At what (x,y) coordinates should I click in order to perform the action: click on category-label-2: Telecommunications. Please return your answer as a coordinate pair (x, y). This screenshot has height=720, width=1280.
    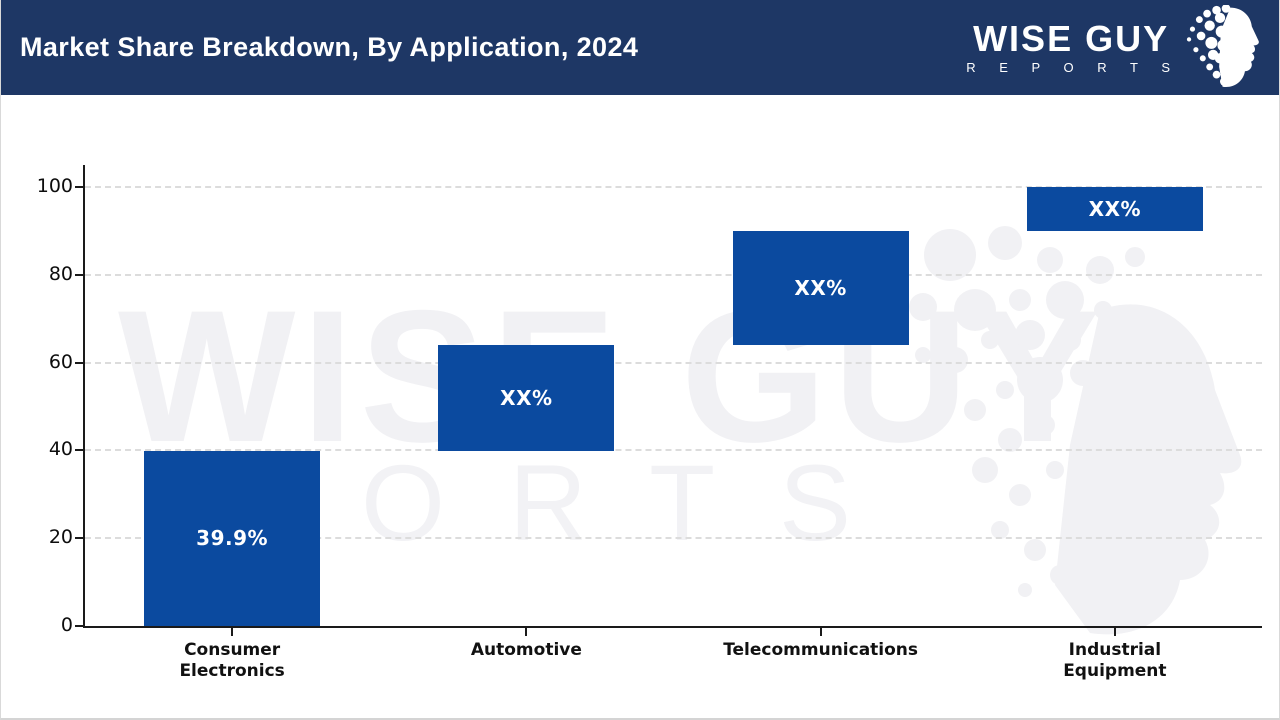
    Looking at the image, I should click on (821, 650).